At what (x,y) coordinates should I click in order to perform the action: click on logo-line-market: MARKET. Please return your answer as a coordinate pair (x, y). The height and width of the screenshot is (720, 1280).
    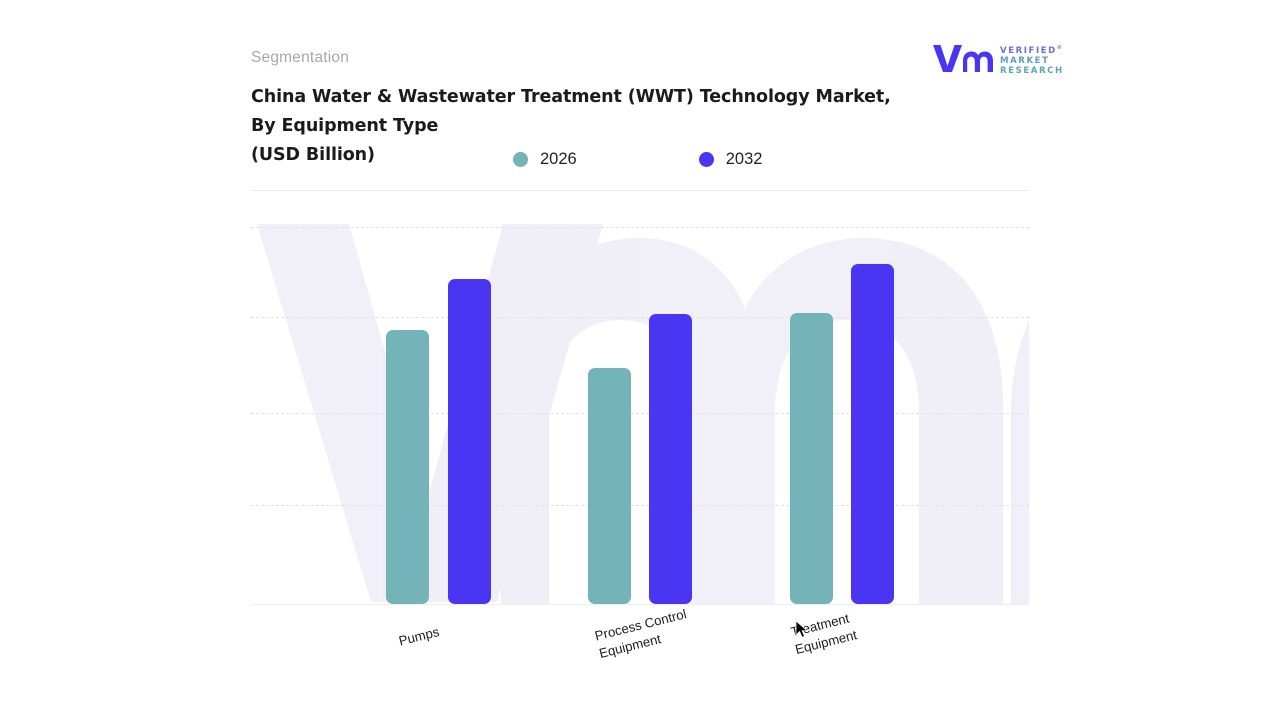
    Looking at the image, I should click on (1025, 61).